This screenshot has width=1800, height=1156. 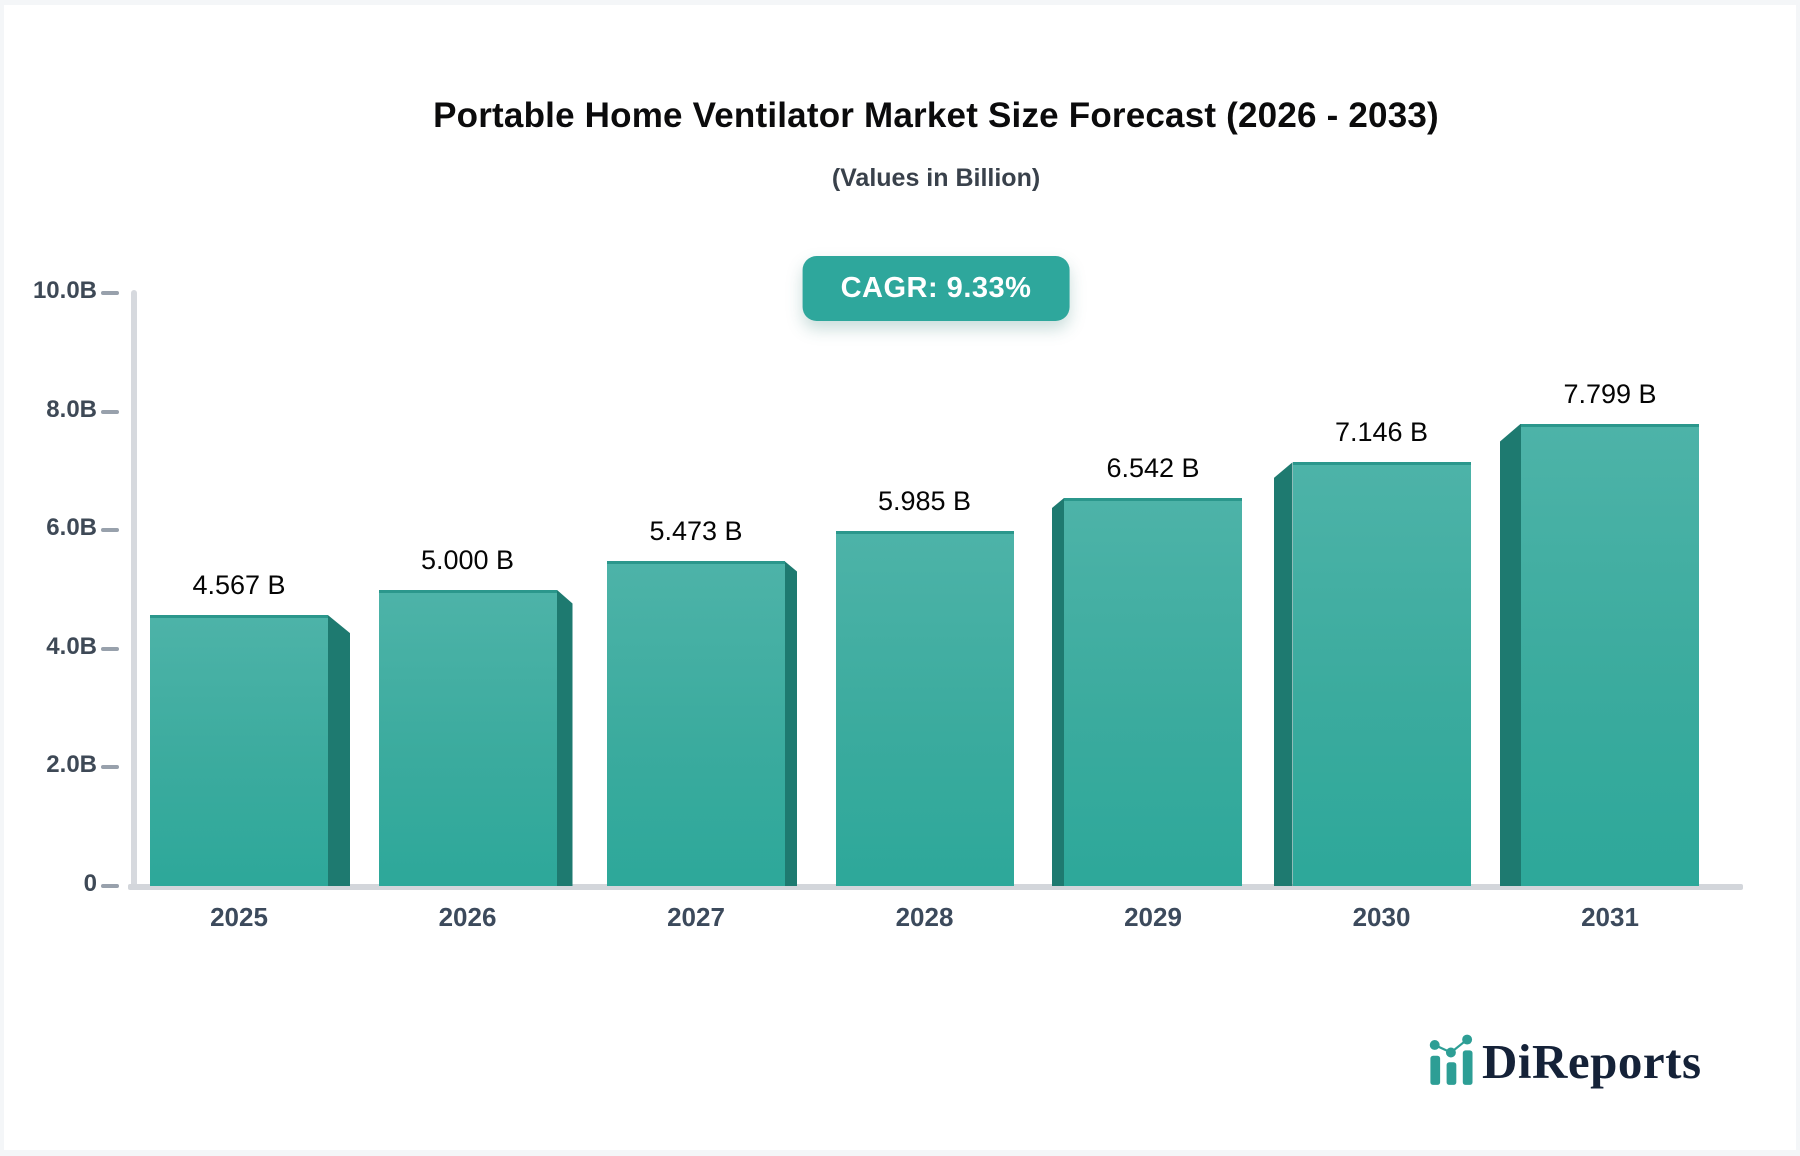 What do you see at coordinates (71, 765) in the screenshot?
I see `y-tick-label: 2.0B` at bounding box center [71, 765].